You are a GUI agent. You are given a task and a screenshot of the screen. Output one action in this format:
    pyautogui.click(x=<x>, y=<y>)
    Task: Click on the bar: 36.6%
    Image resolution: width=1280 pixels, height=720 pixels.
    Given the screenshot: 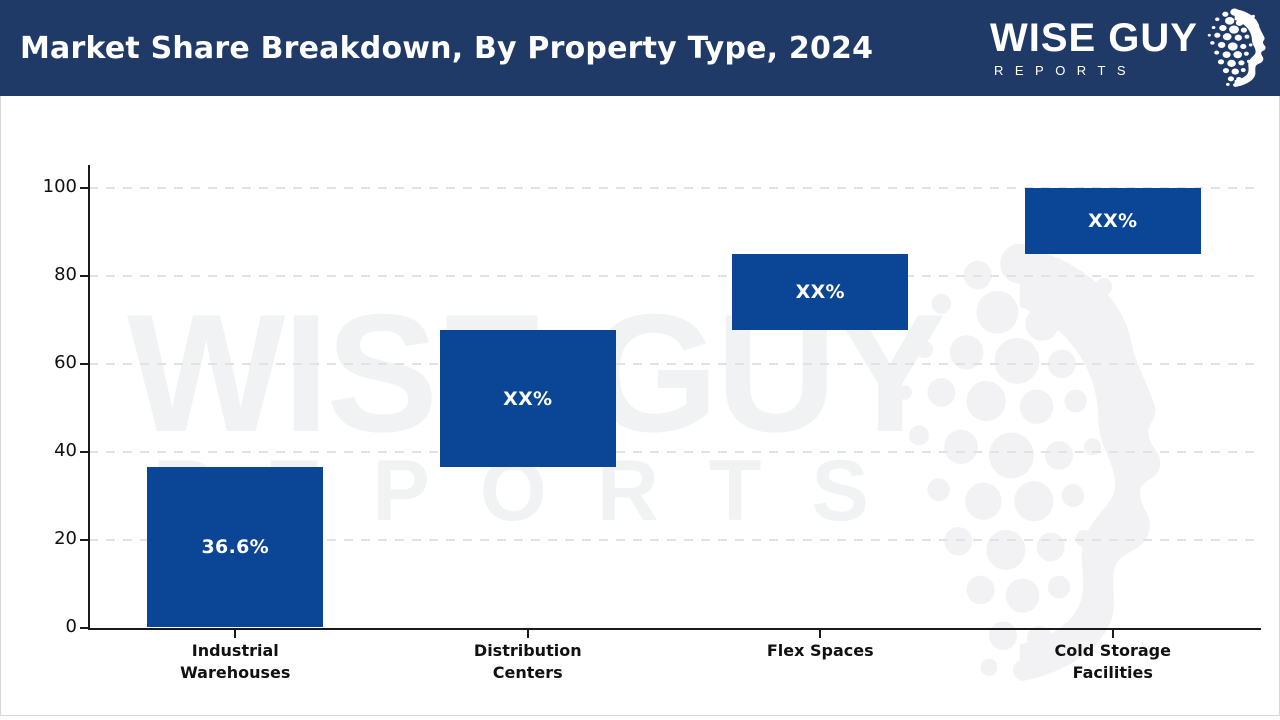 What is the action you would take?
    pyautogui.click(x=235, y=547)
    